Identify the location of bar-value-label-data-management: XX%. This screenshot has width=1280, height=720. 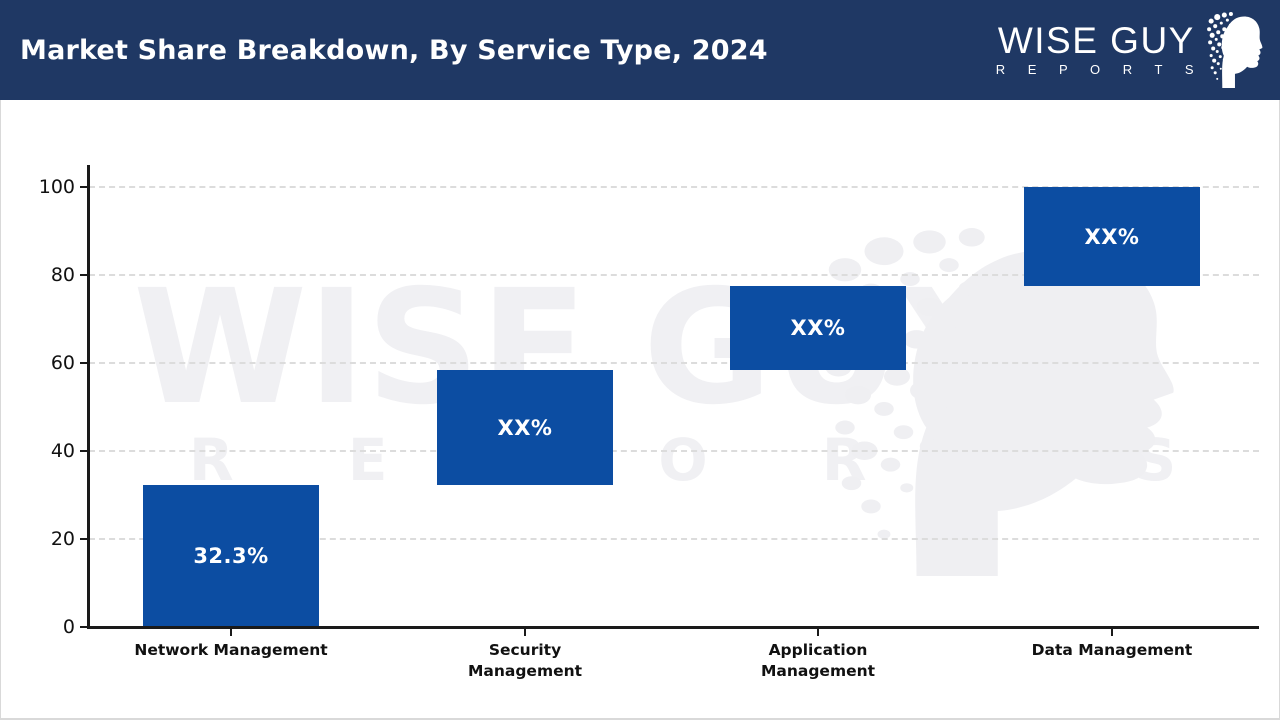
(1112, 236).